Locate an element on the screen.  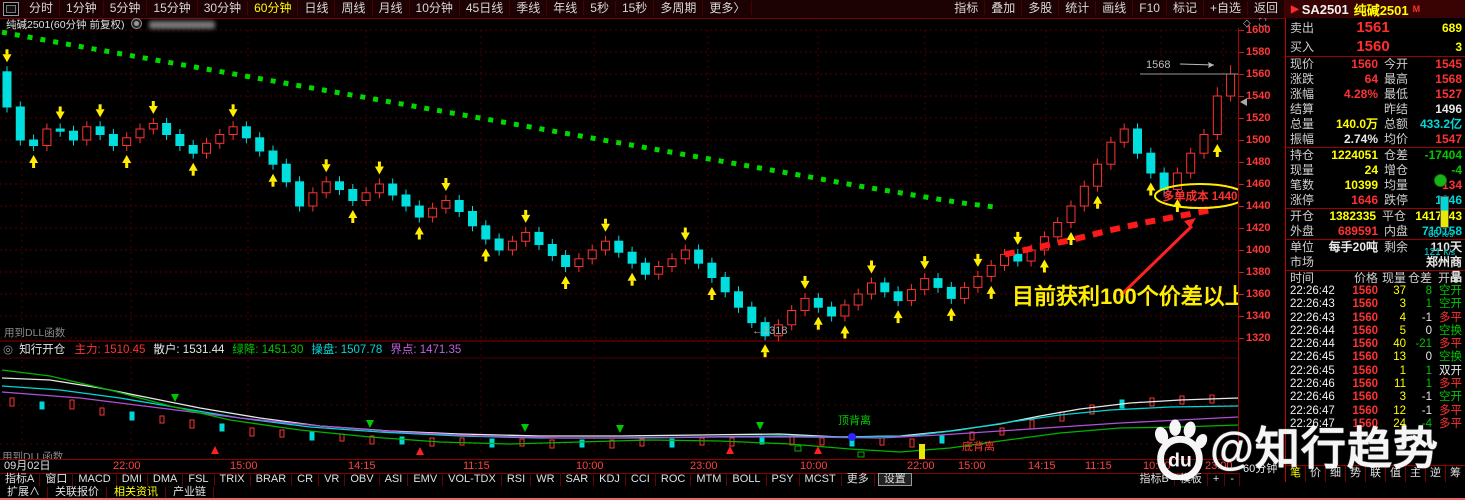
indicator-tab-CR: CR is located at coordinates (306, 479).